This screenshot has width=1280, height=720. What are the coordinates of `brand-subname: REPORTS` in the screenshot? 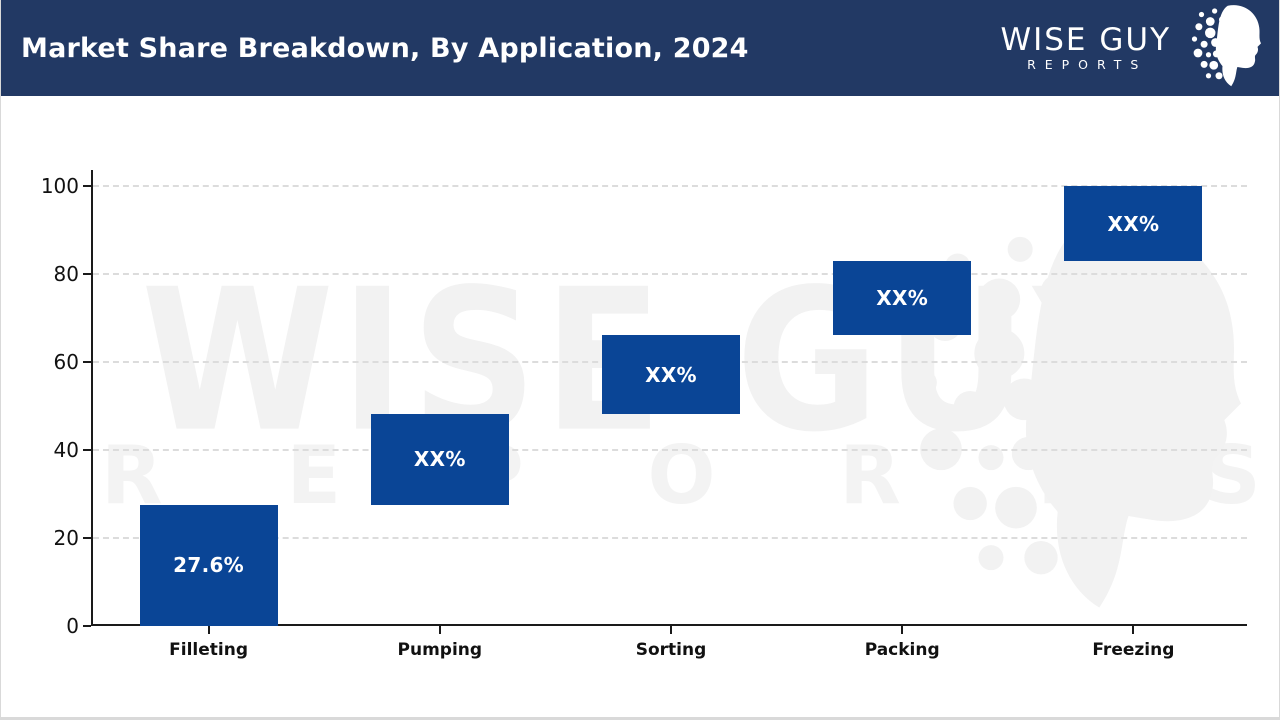 It's located at (1087, 64).